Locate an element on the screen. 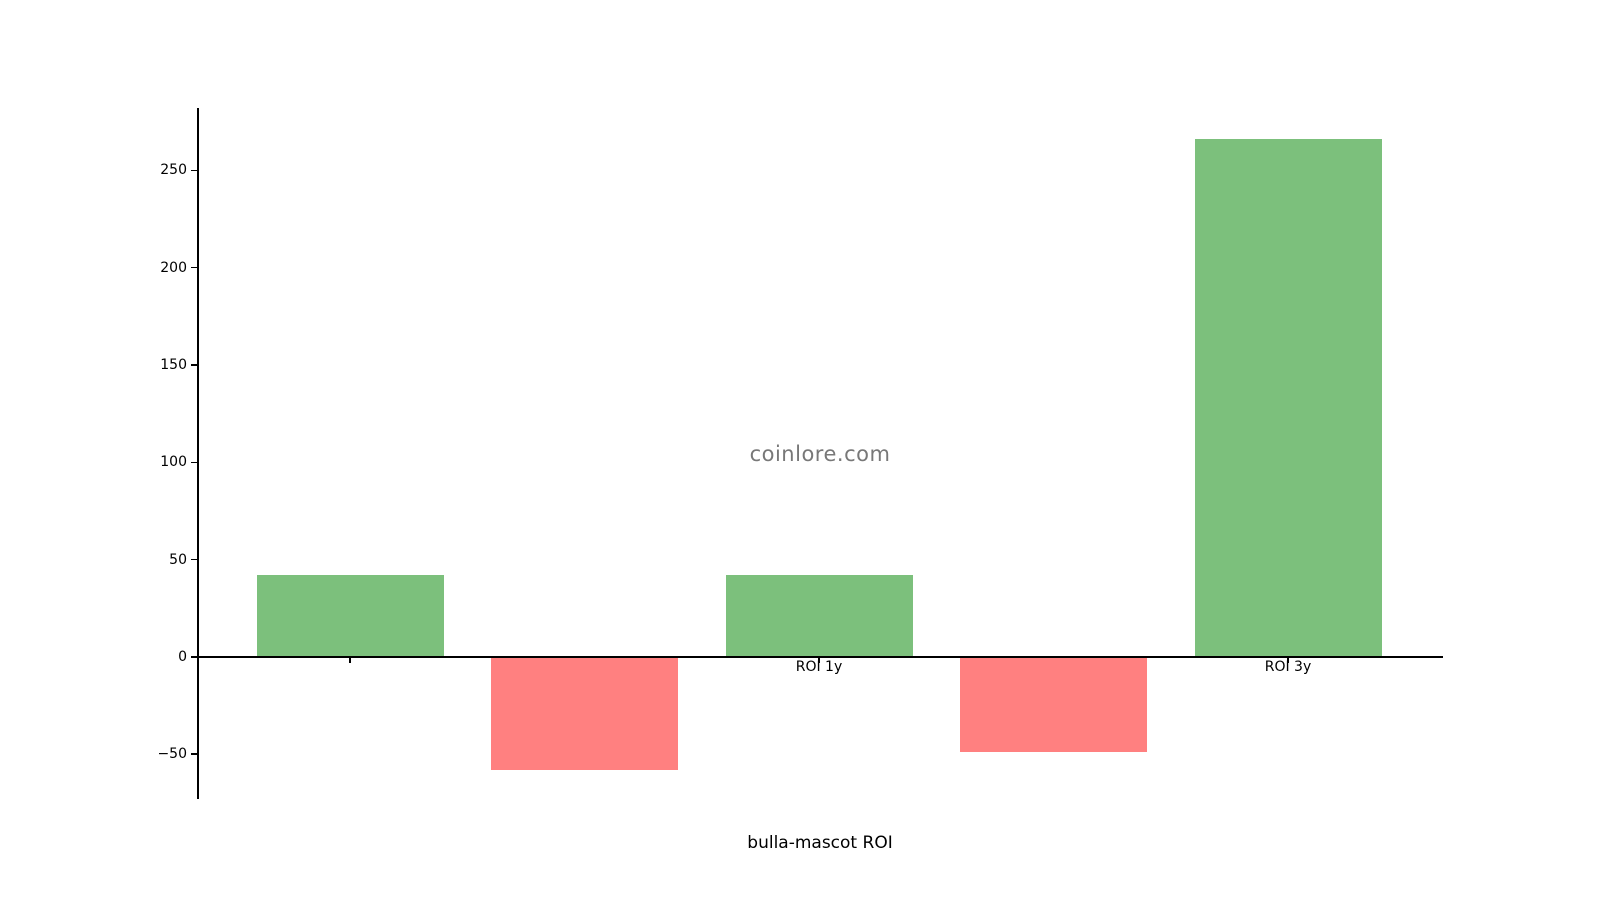 This screenshot has height=900, width=1600. y-tick-label: 100 is located at coordinates (173, 462).